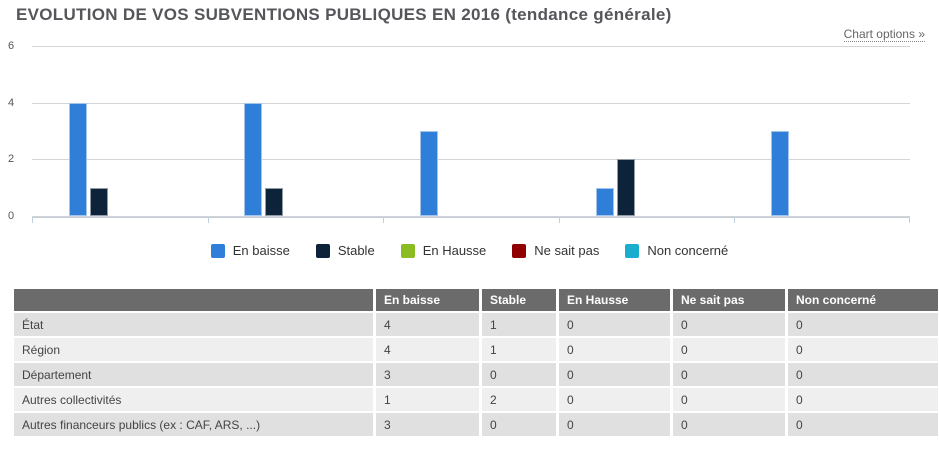 This screenshot has width=939, height=470. I want to click on table-row: Région 4 1 0 0 0, so click(476, 350).